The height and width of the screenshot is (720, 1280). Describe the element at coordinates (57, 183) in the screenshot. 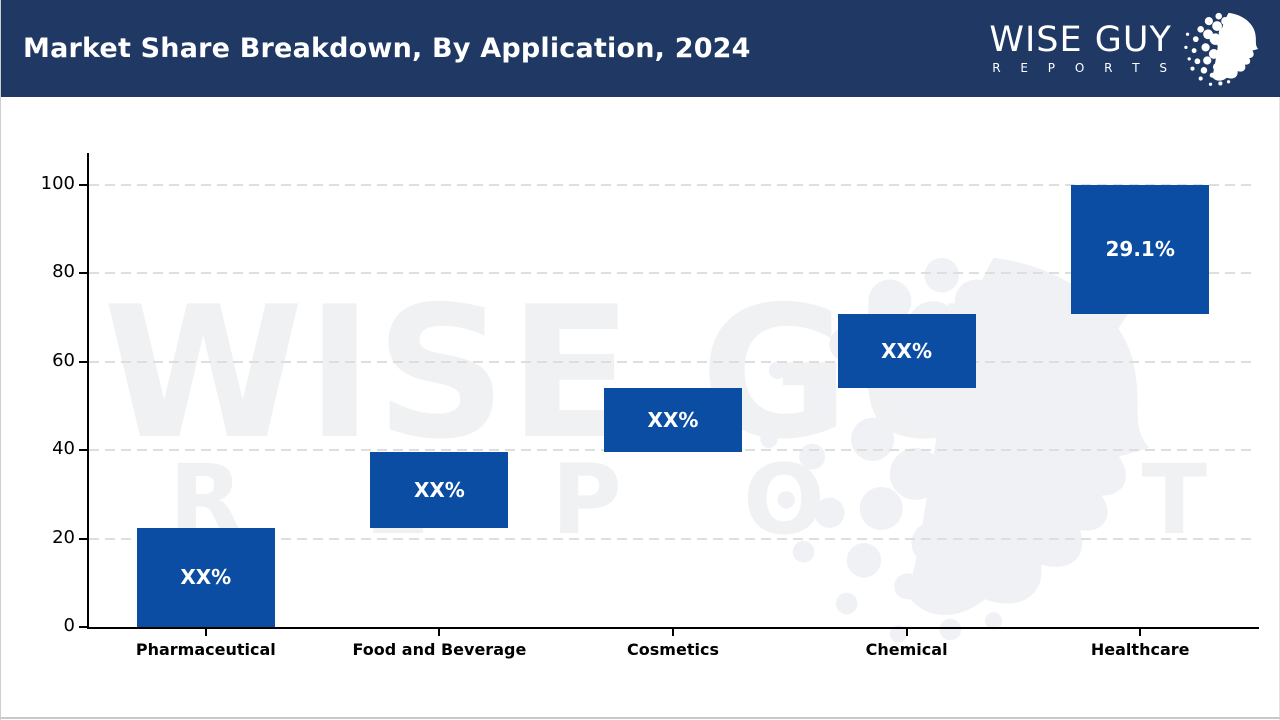

I see `y-tick-label-100: 100` at that location.